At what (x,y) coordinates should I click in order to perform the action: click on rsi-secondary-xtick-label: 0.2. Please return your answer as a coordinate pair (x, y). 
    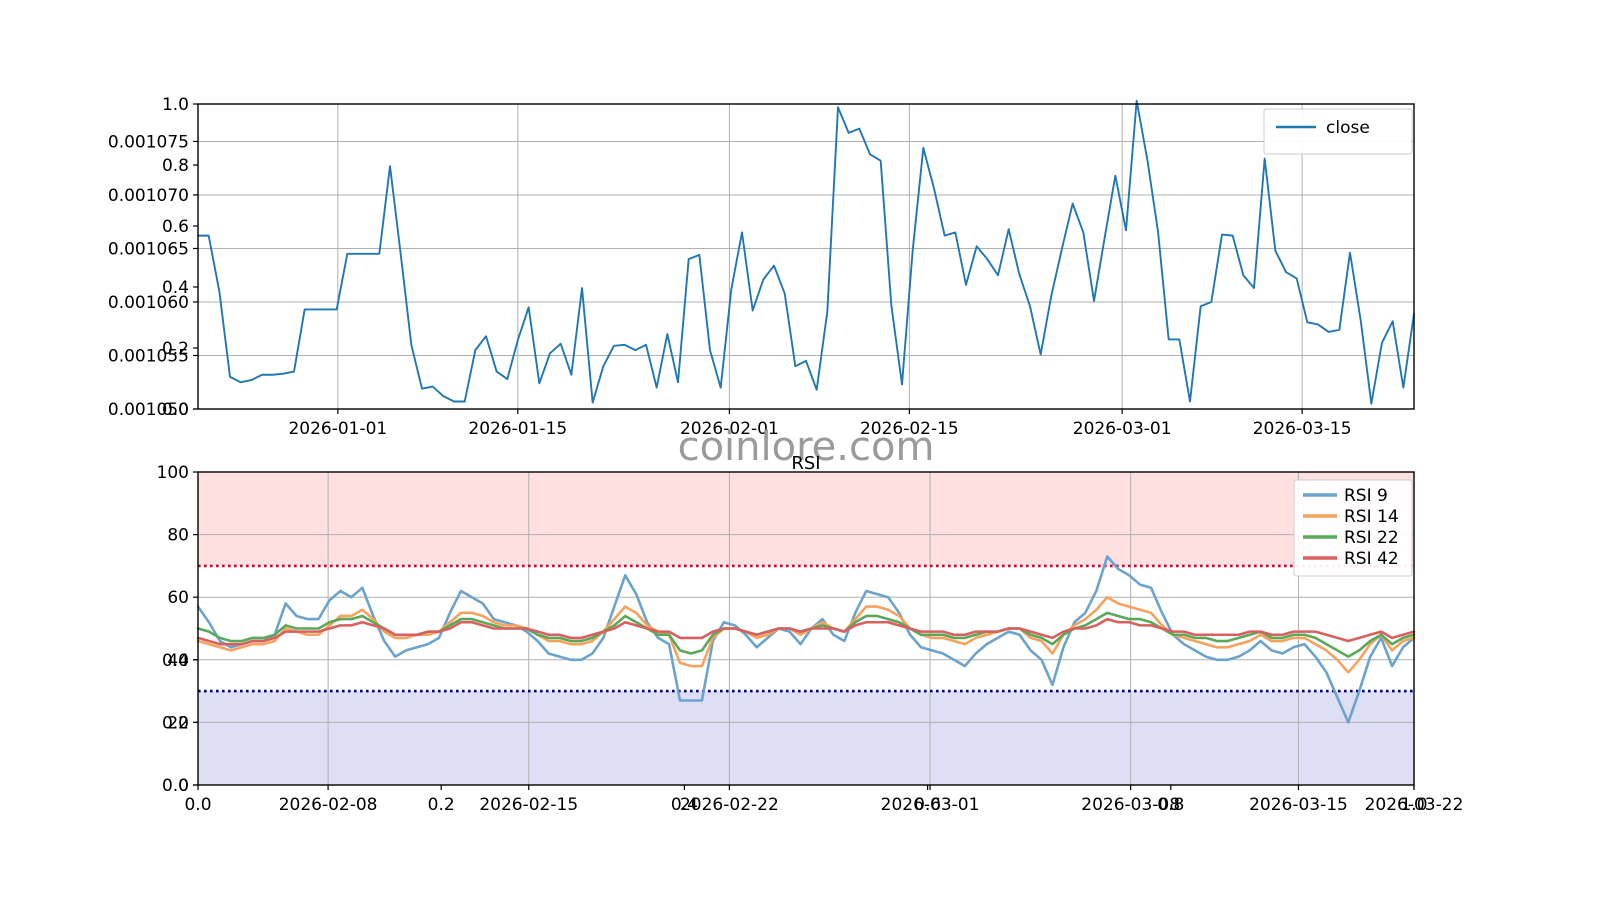
    Looking at the image, I should click on (441, 805).